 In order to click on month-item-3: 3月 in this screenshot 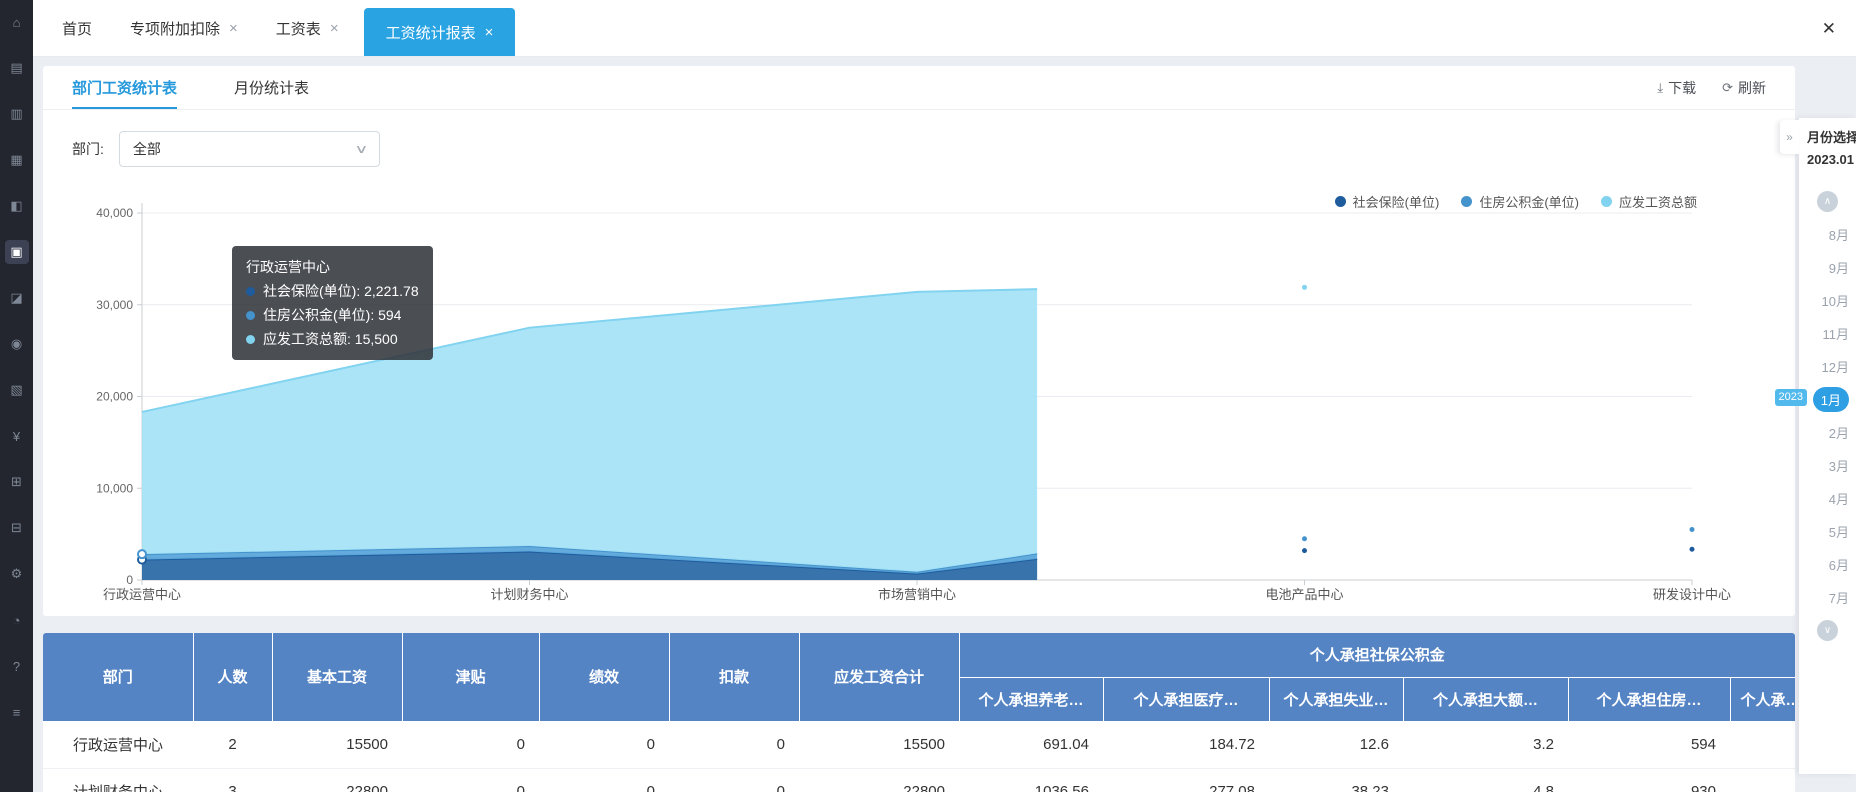, I will do `click(1839, 465)`.